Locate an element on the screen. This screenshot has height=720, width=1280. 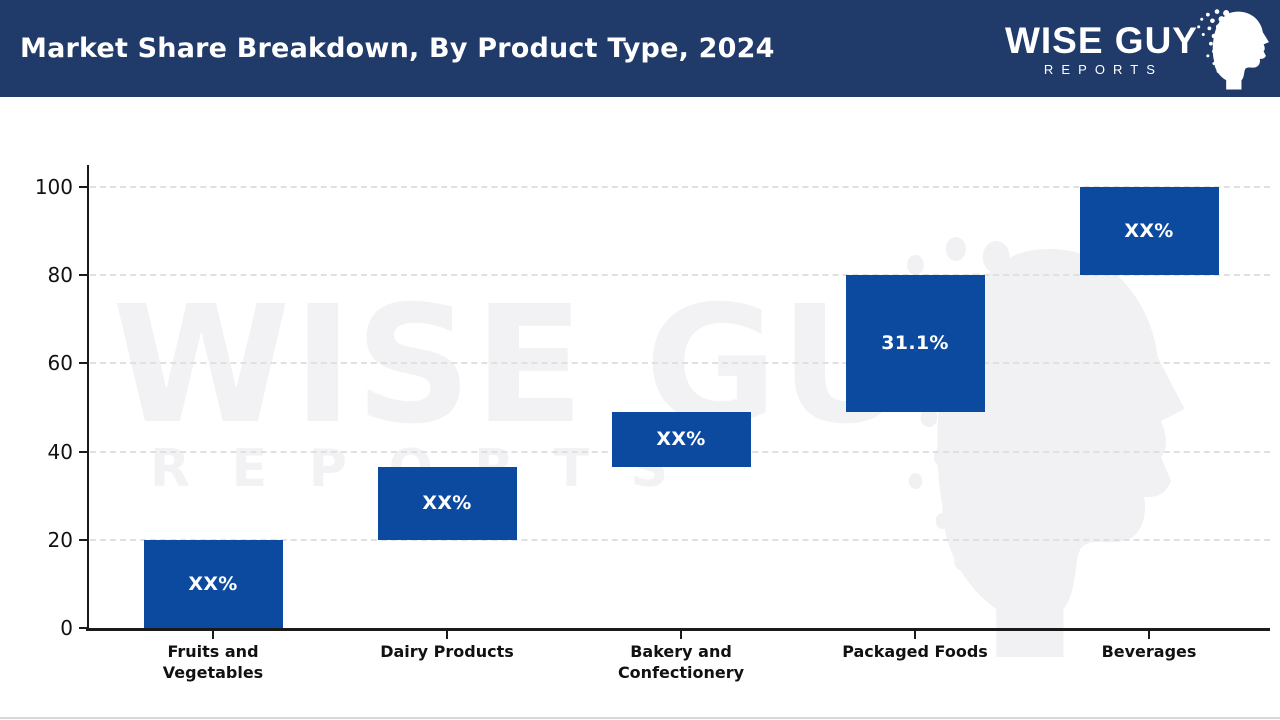
bar-beverages: XX% is located at coordinates (1149, 231).